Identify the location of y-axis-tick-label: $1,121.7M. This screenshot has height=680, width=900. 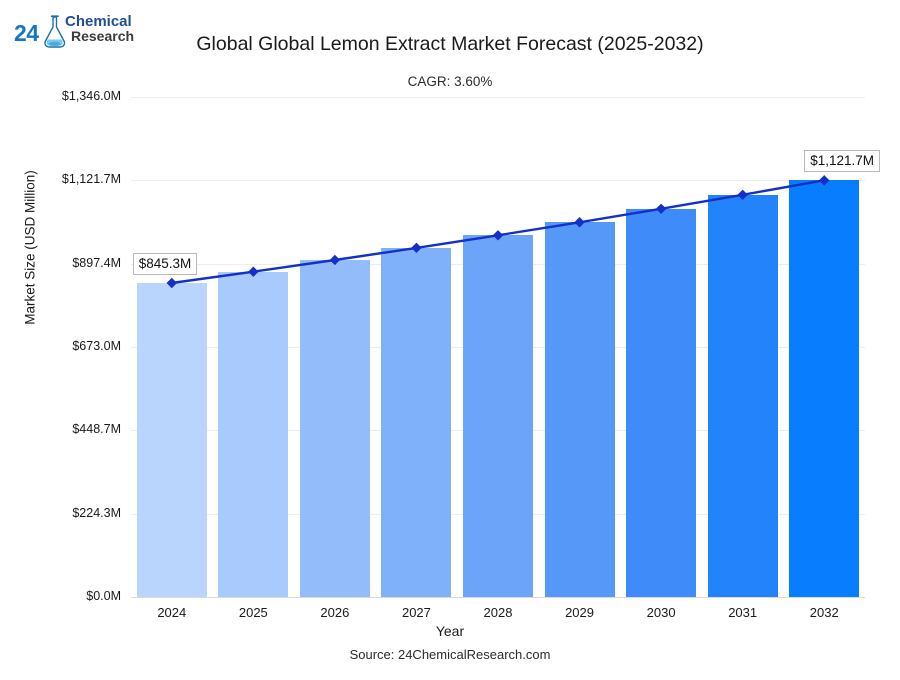
(91, 179).